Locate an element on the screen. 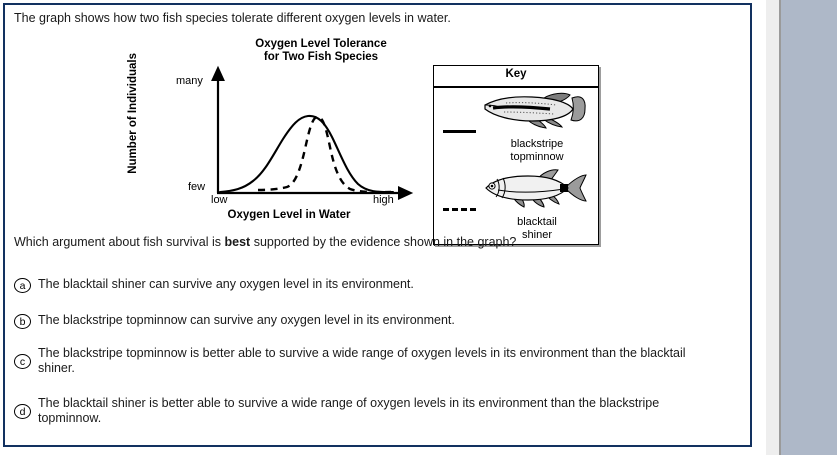  key-line-dashed-icon is located at coordinates (459, 209).